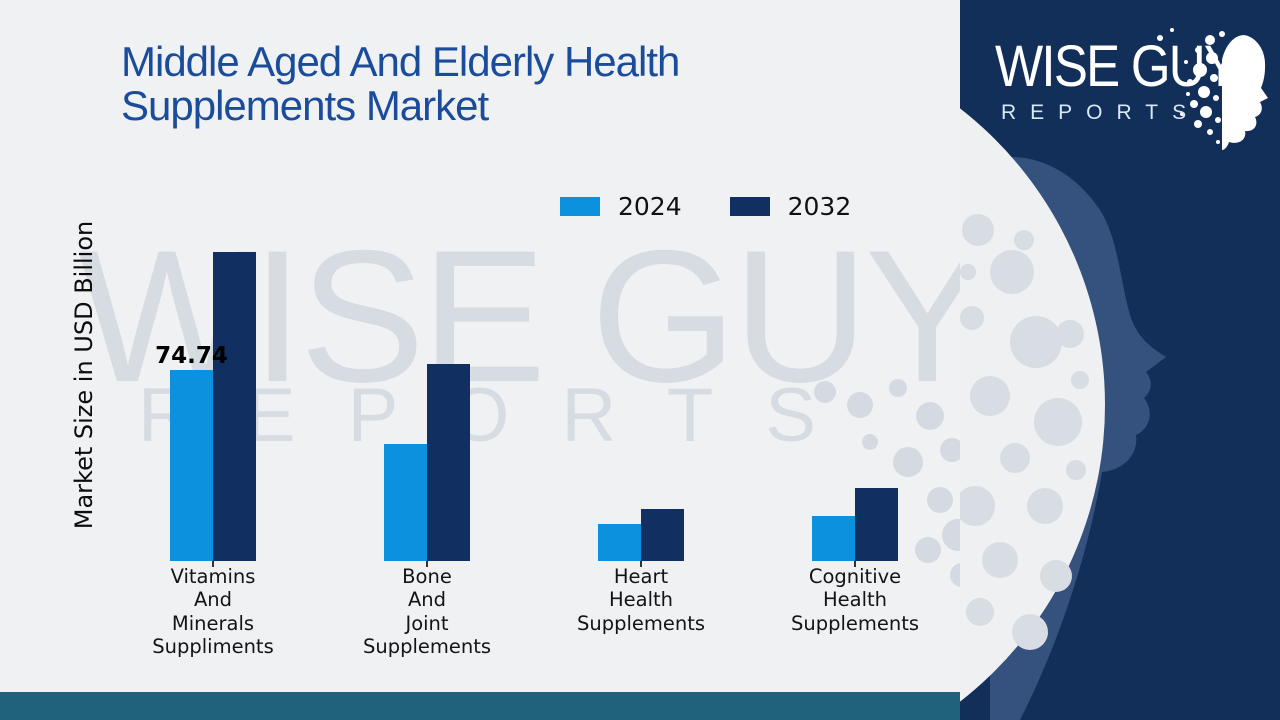 This screenshot has width=1280, height=720. What do you see at coordinates (427, 612) in the screenshot?
I see `category-label-2: Bone And Joint Supplements` at bounding box center [427, 612].